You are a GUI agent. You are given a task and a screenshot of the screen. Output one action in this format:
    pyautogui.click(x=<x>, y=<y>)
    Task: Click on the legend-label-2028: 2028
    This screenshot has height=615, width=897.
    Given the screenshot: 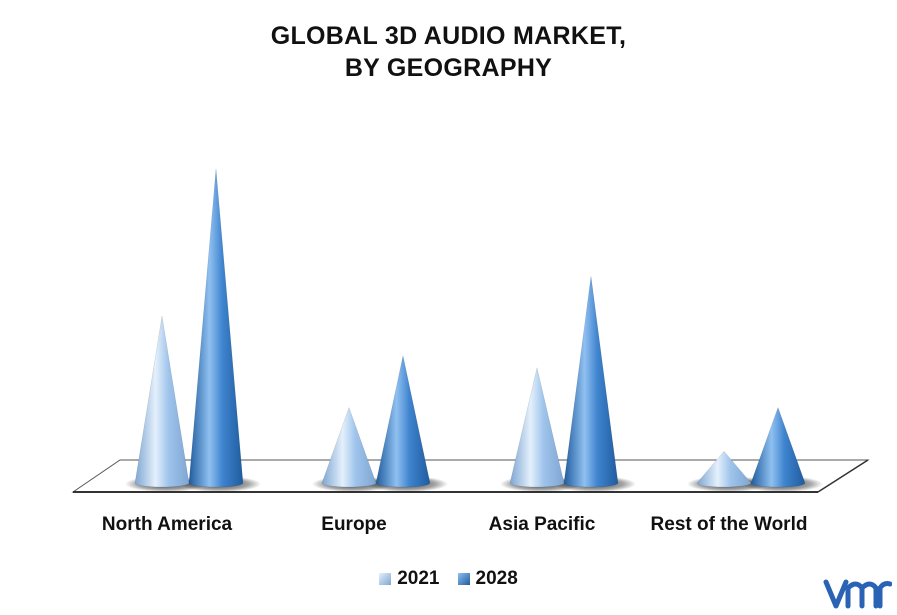 What is the action you would take?
    pyautogui.click(x=496, y=578)
    